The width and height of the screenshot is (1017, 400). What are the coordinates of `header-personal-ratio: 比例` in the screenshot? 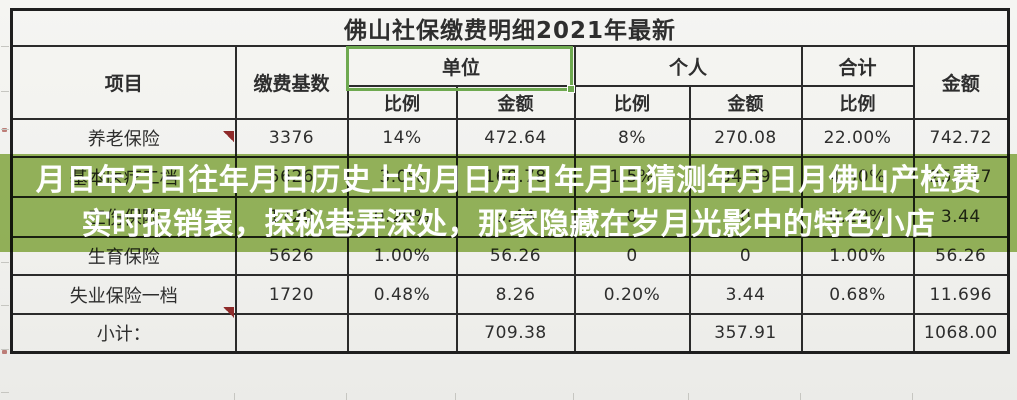 It's located at (632, 102).